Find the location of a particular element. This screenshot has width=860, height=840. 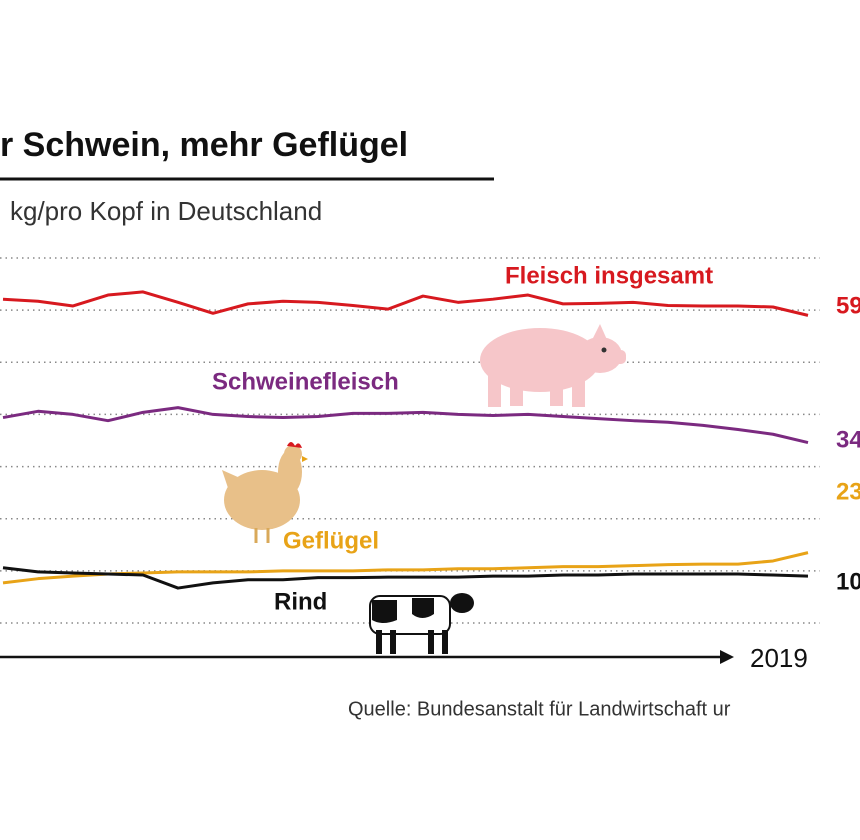

pig-icon is located at coordinates (553, 365).